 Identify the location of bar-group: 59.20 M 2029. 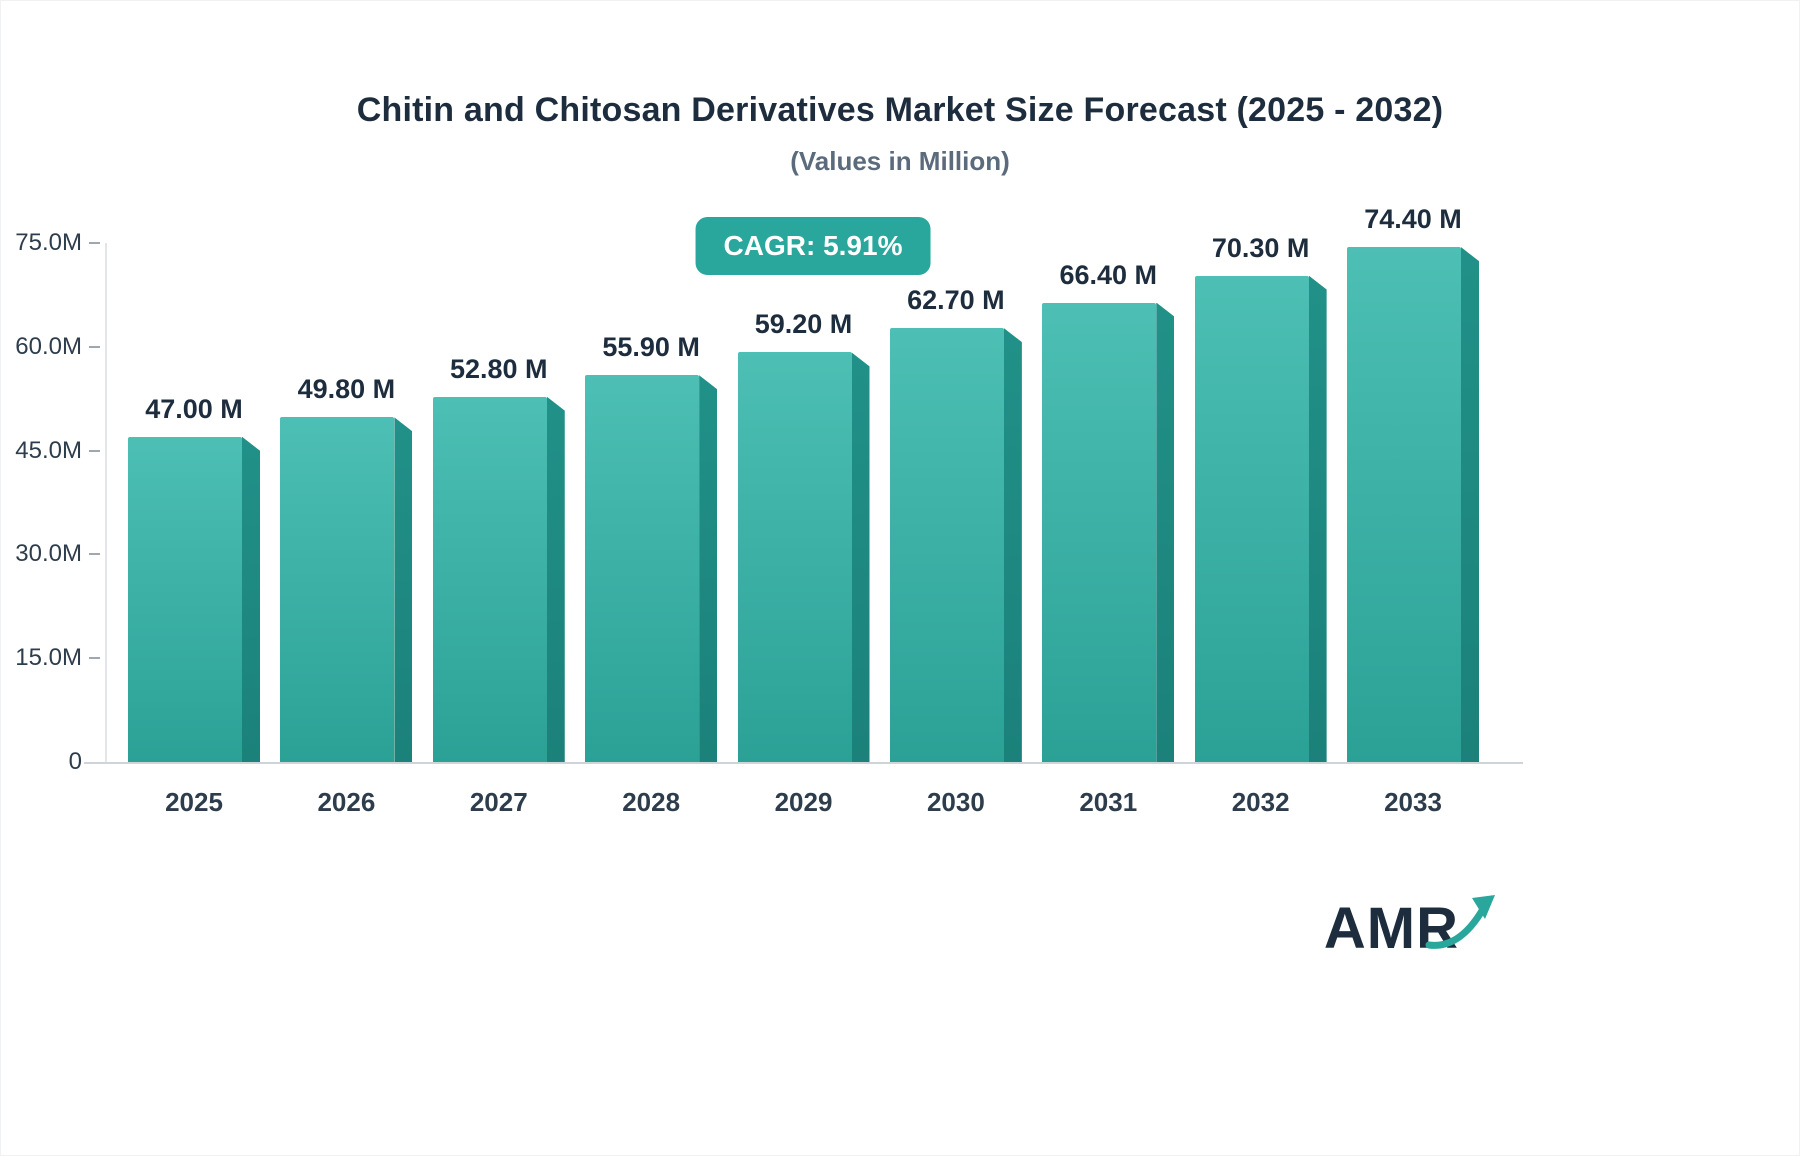
(803, 530).